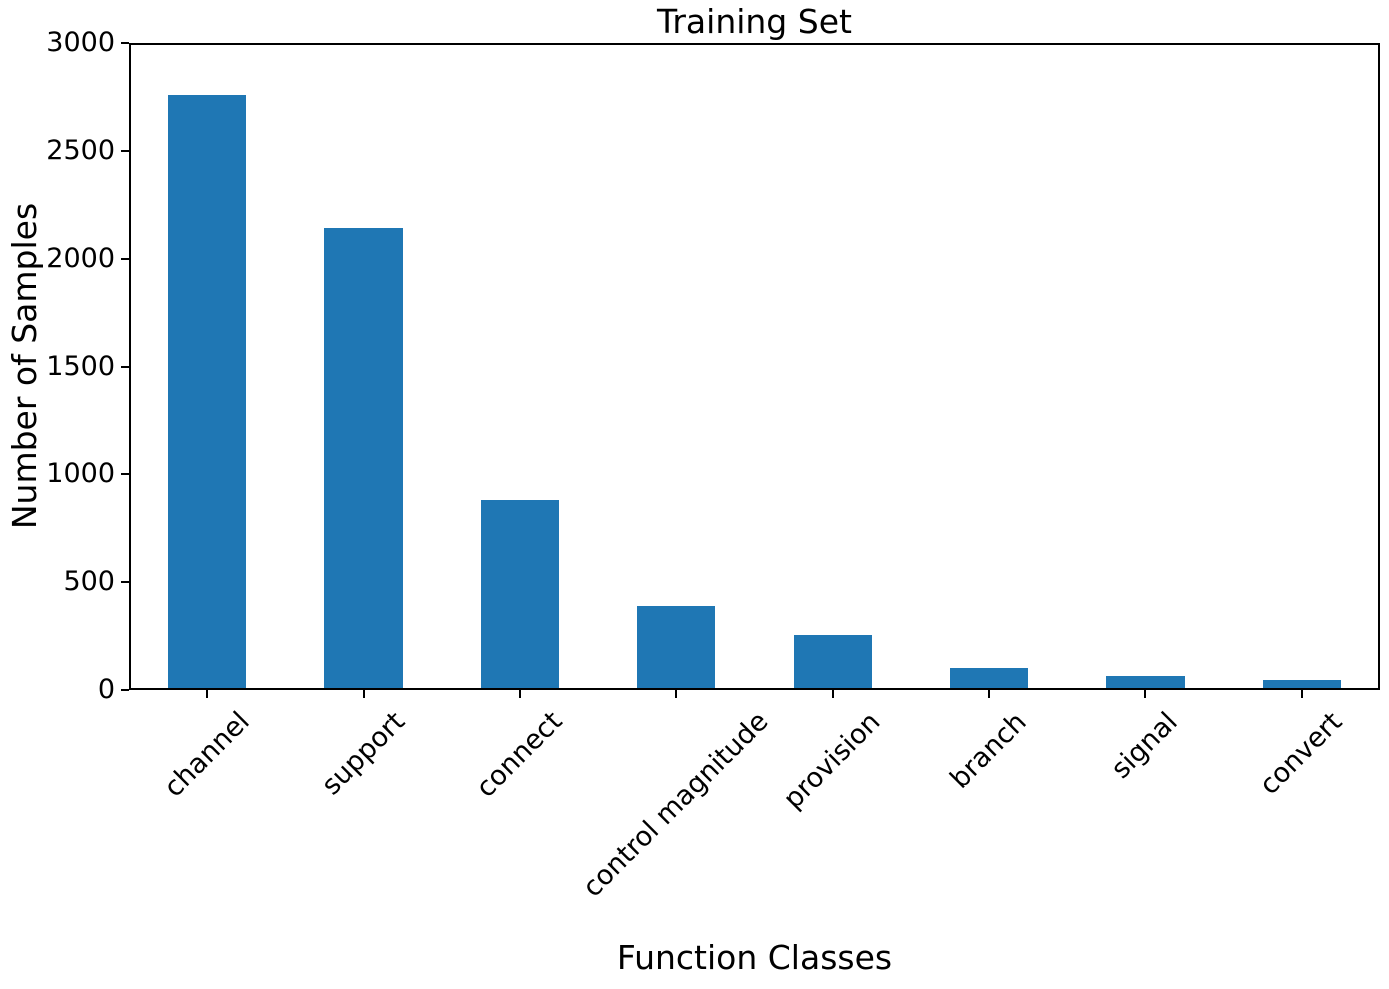 The width and height of the screenshot is (1389, 989). I want to click on x-tick-label-control-magnitude: control magnitude, so click(676, 804).